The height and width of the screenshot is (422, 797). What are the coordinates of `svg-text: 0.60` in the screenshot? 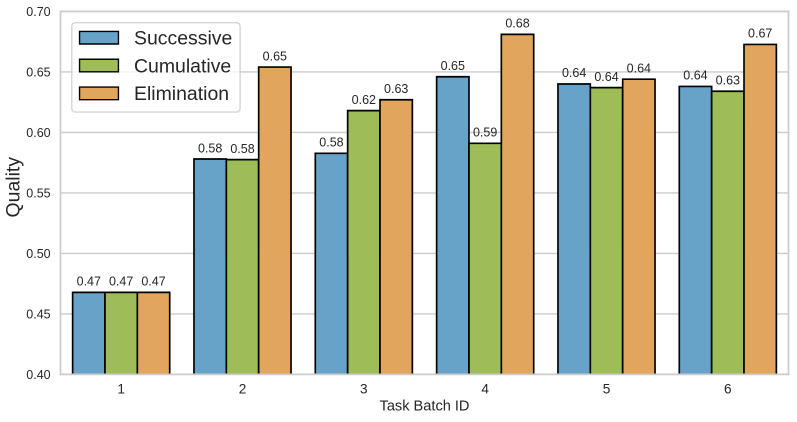 It's located at (38, 133).